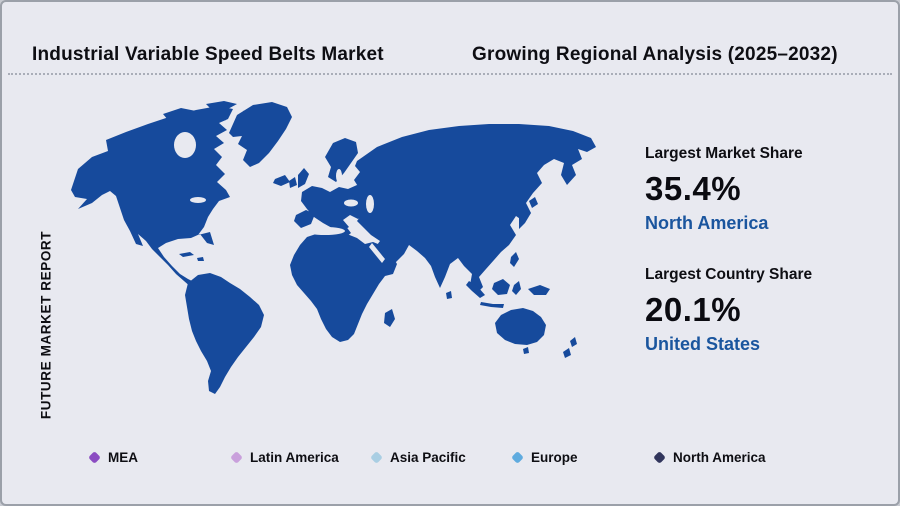 This screenshot has width=900, height=506. I want to click on british-isles, so click(299, 178).